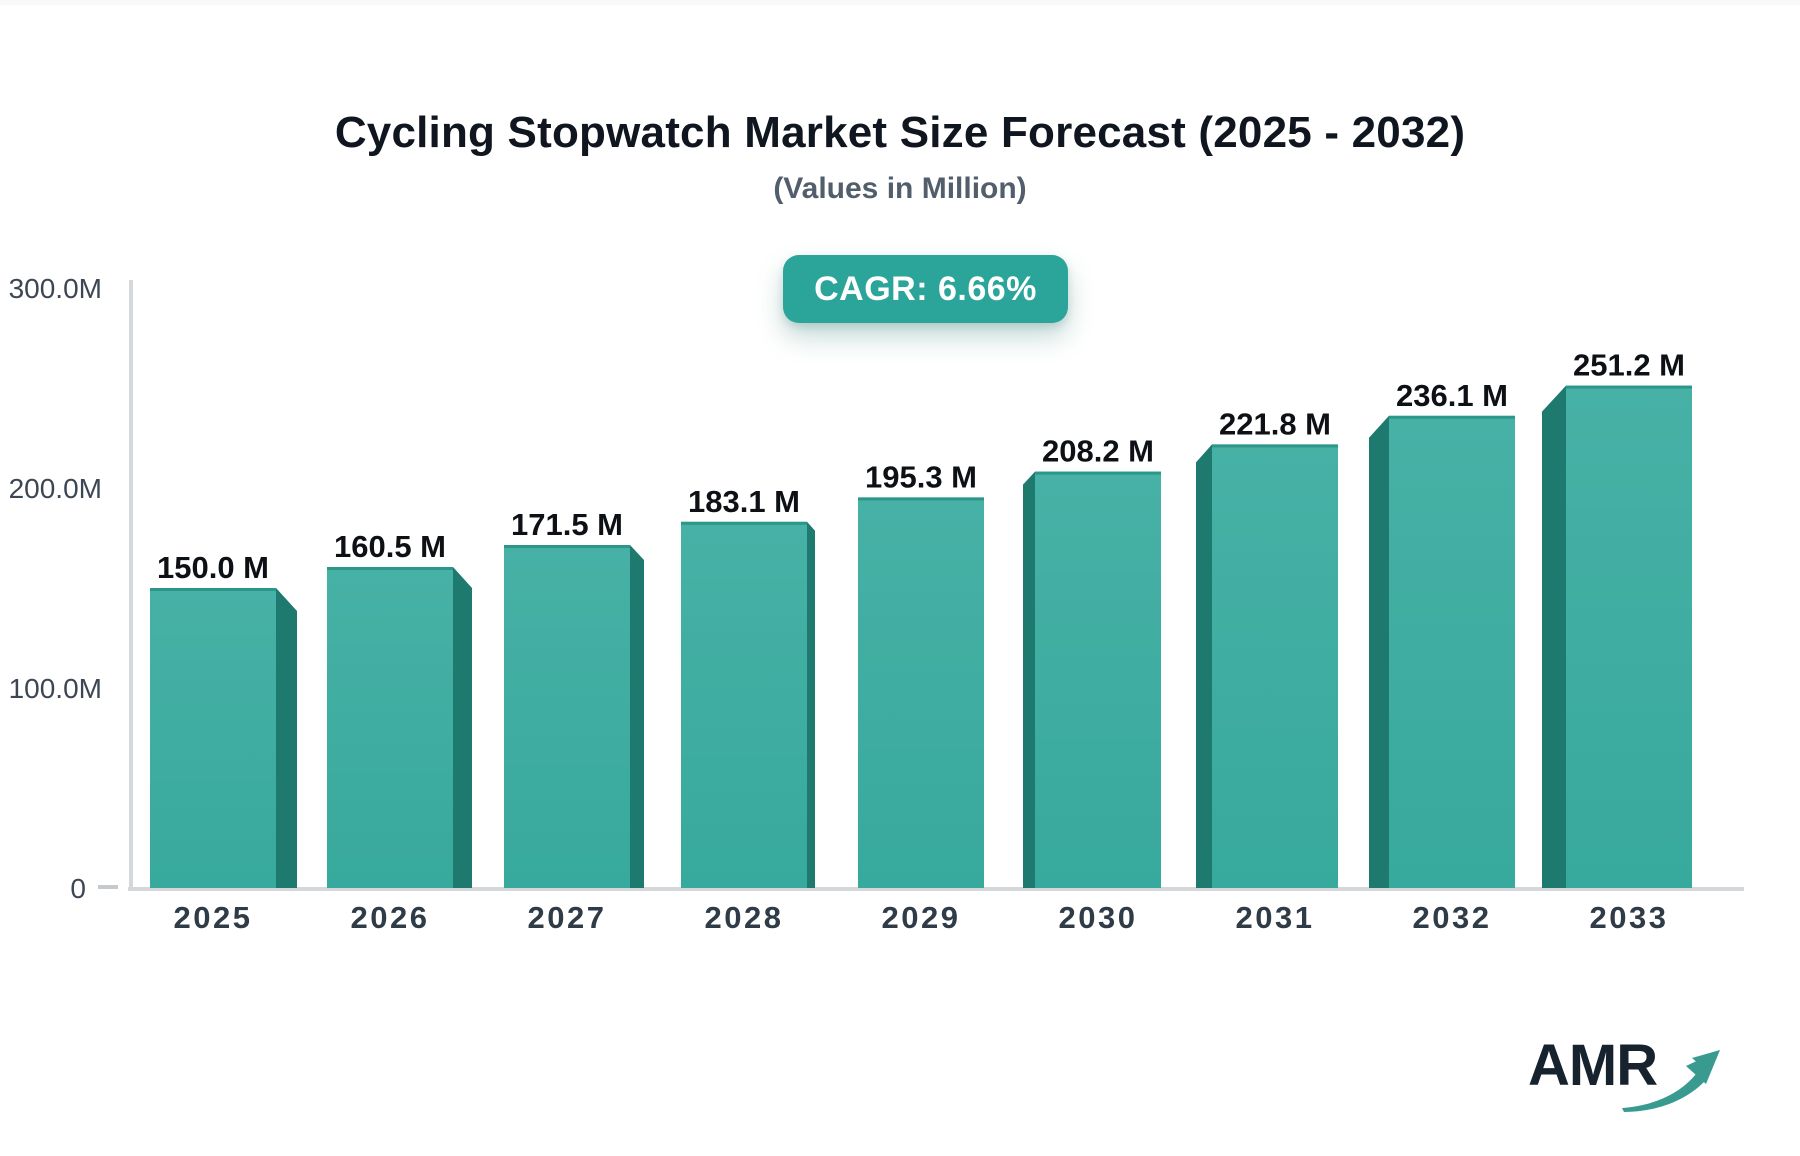  I want to click on x-tick-label: 2033, so click(1629, 917).